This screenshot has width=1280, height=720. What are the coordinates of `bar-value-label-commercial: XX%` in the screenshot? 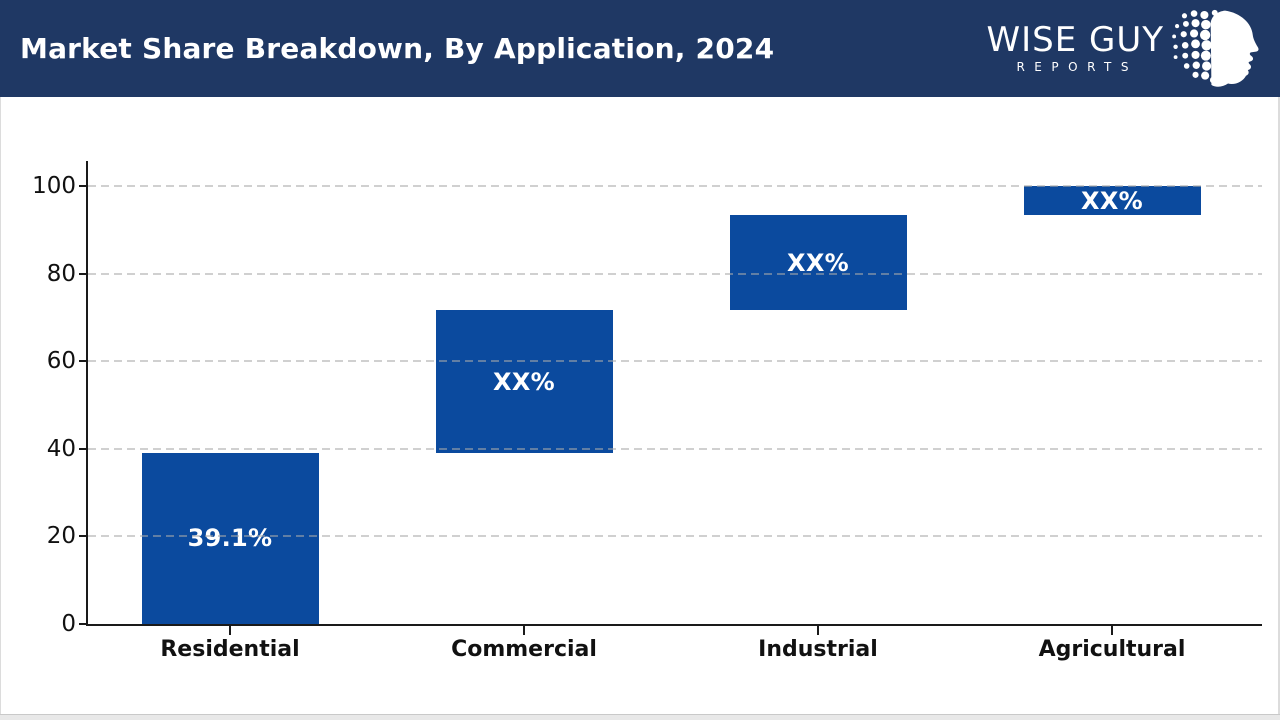 It's located at (524, 381).